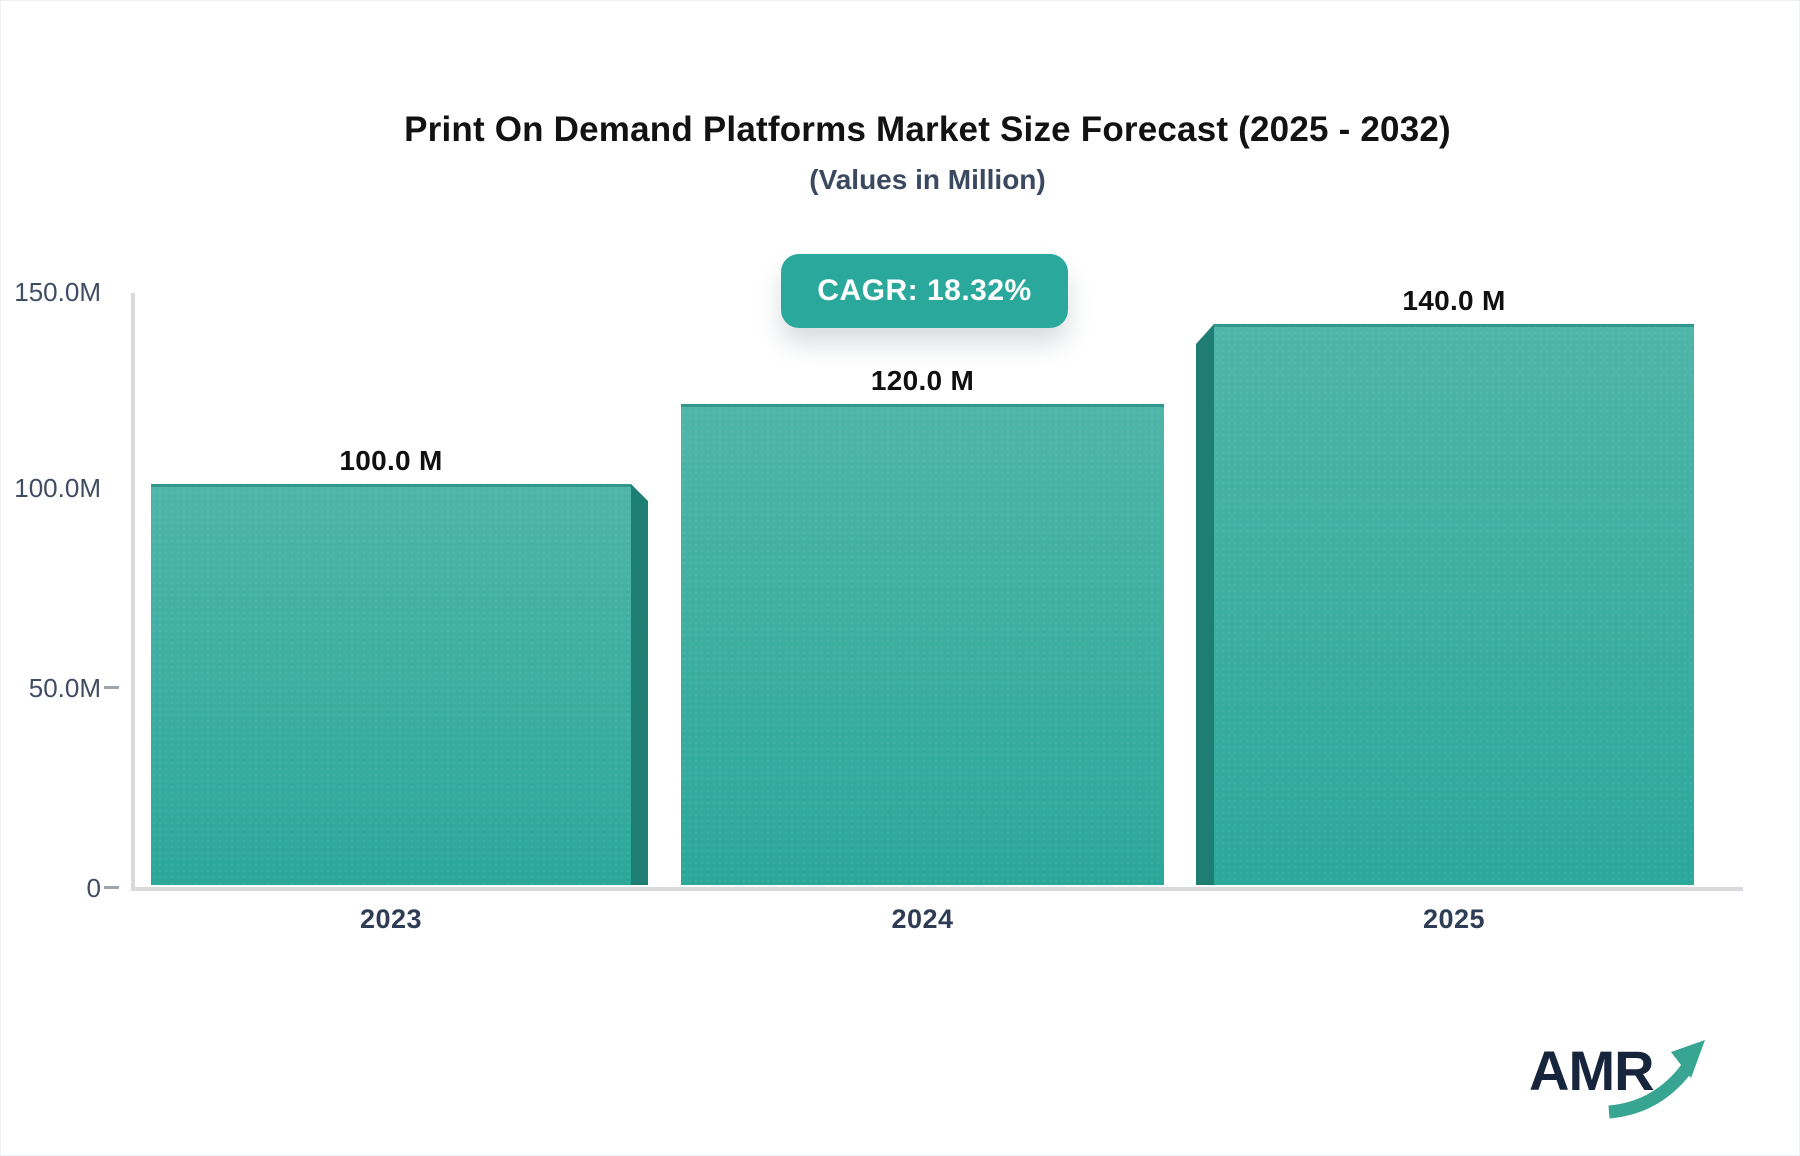  Describe the element at coordinates (133, 591) in the screenshot. I see `y-axis-line` at that location.